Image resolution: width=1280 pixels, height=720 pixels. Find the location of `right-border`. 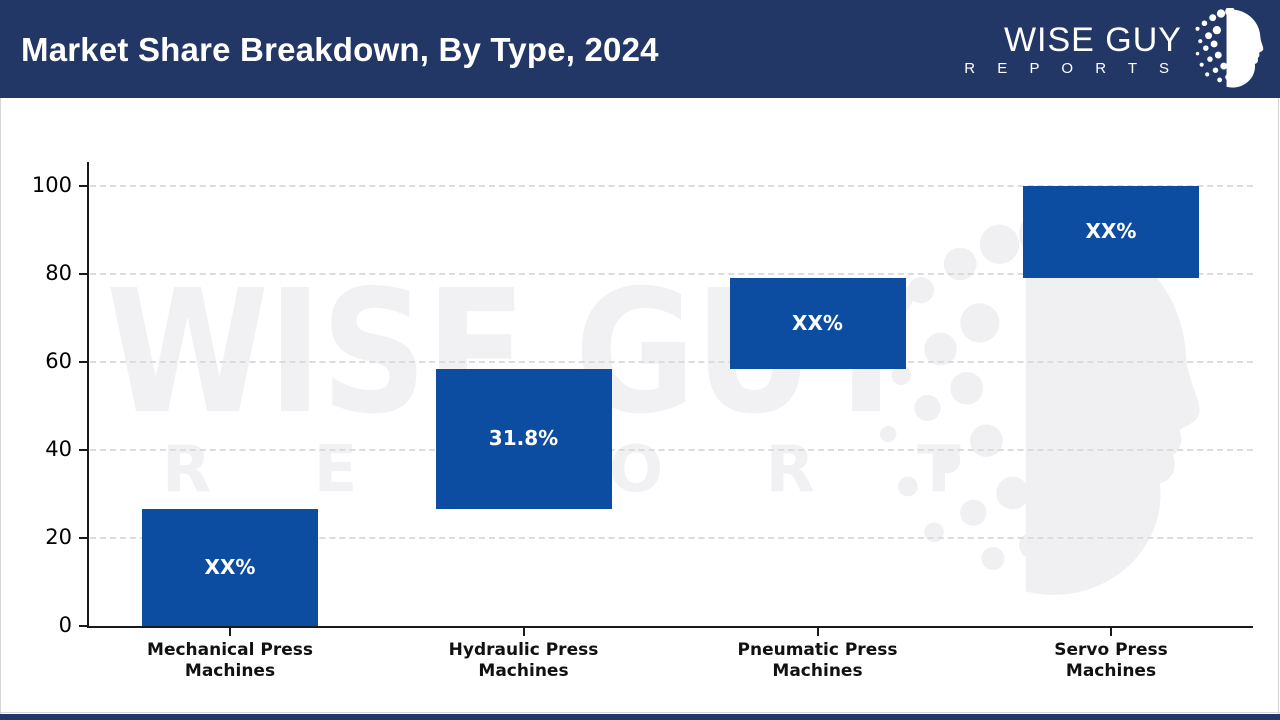

right-border is located at coordinates (1278, 406).